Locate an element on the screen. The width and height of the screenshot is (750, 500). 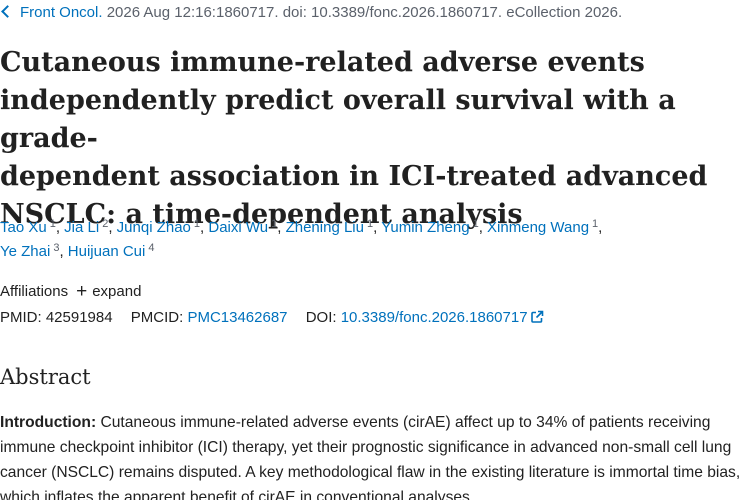
author-item: Zhening Liu 1 is located at coordinates (329, 227).